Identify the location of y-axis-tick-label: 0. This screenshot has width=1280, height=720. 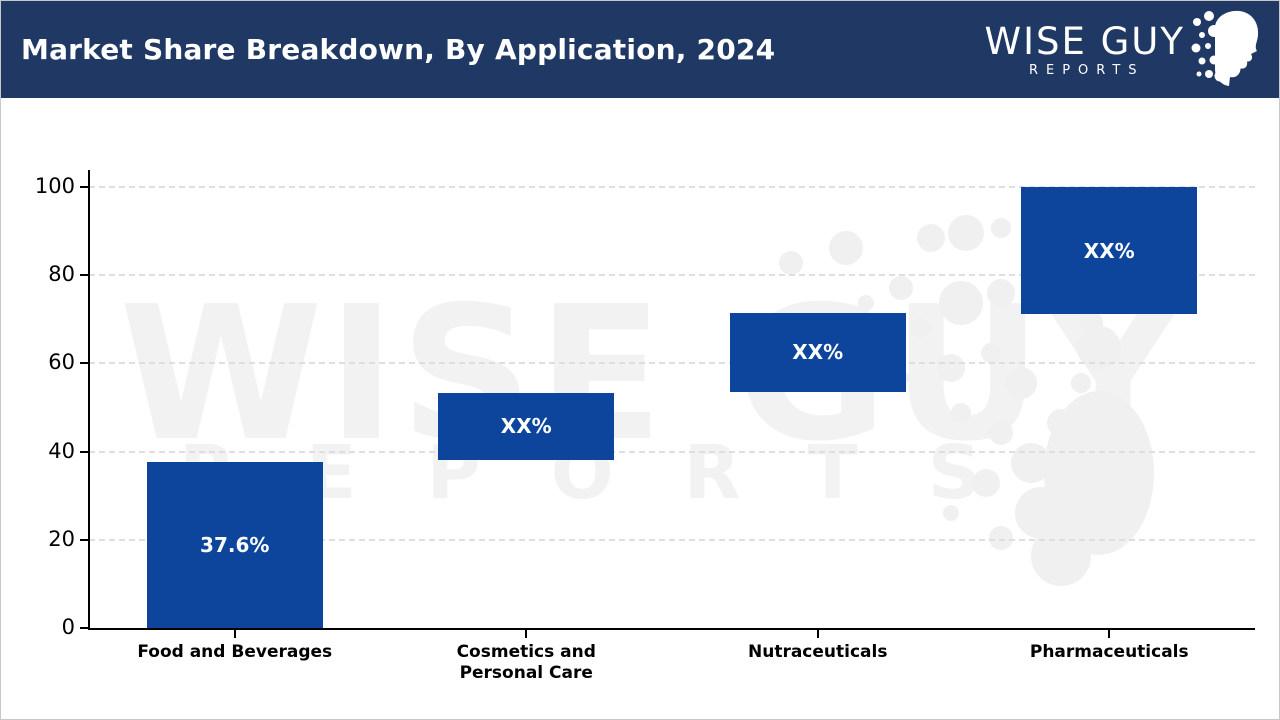
(68, 627).